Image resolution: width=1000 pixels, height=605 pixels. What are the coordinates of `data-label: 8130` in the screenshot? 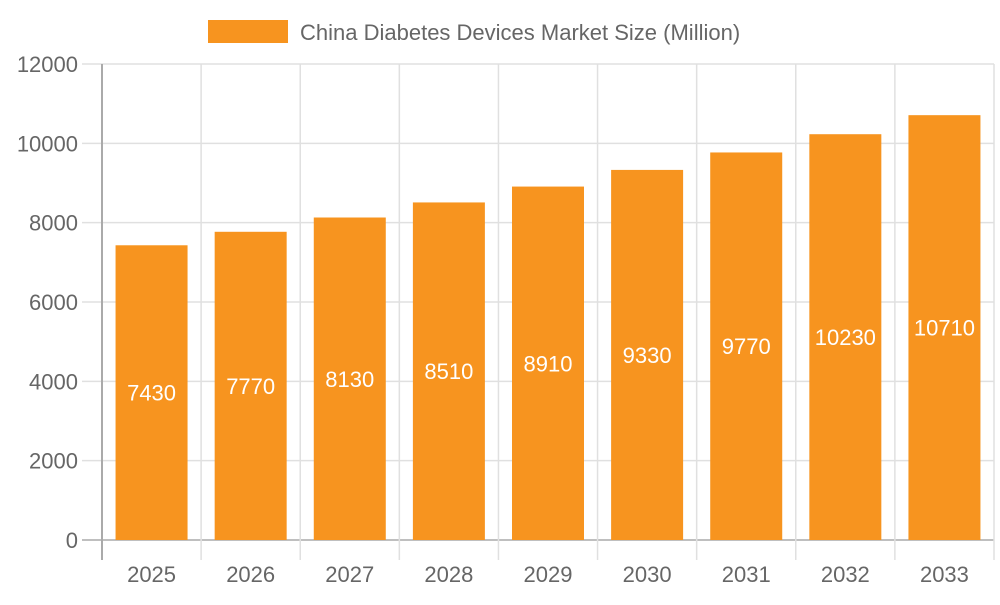 It's located at (349, 379).